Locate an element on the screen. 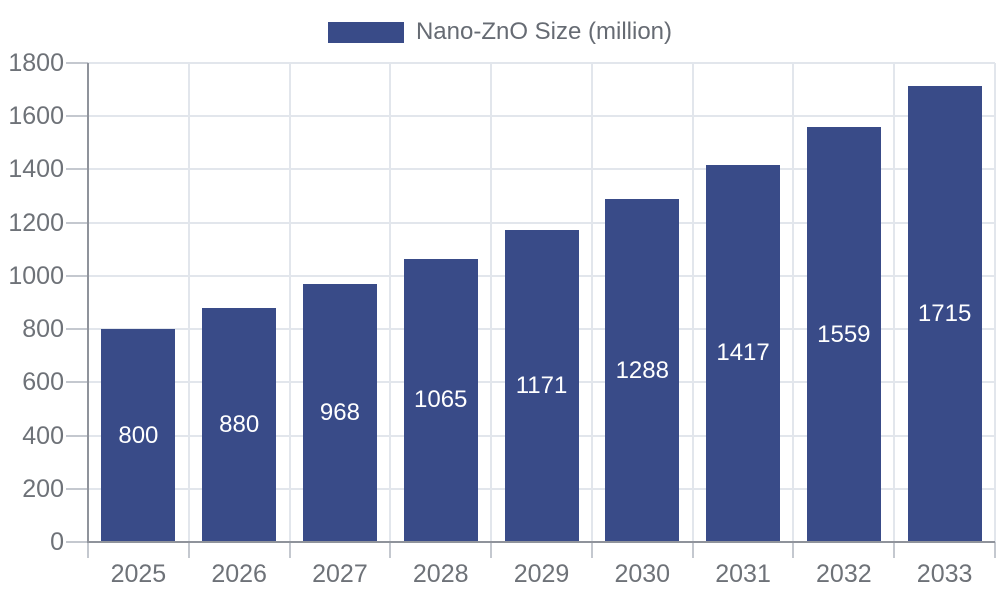 The width and height of the screenshot is (1000, 600). y-axis-tick-label: 1200 is located at coordinates (36, 222).